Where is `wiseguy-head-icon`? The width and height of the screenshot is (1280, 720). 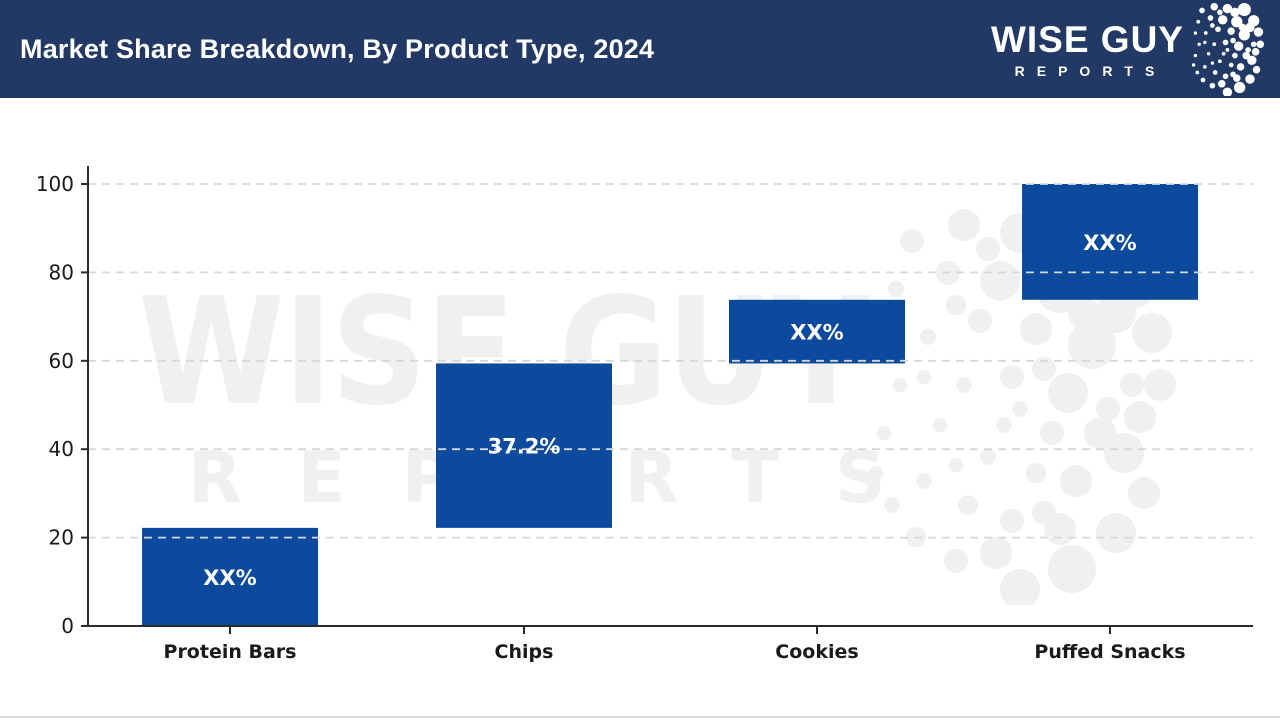 wiseguy-head-icon is located at coordinates (1228, 49).